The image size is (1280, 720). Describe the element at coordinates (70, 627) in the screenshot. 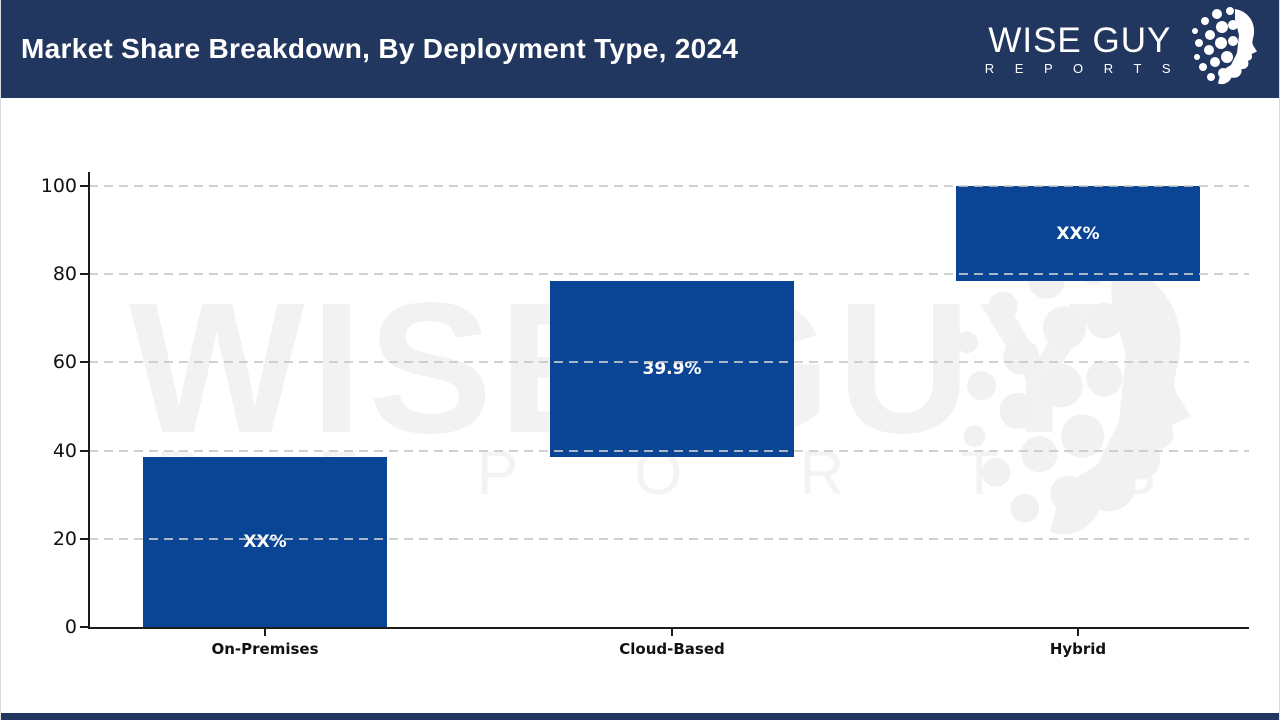

I see `y-tick-label: 0` at that location.